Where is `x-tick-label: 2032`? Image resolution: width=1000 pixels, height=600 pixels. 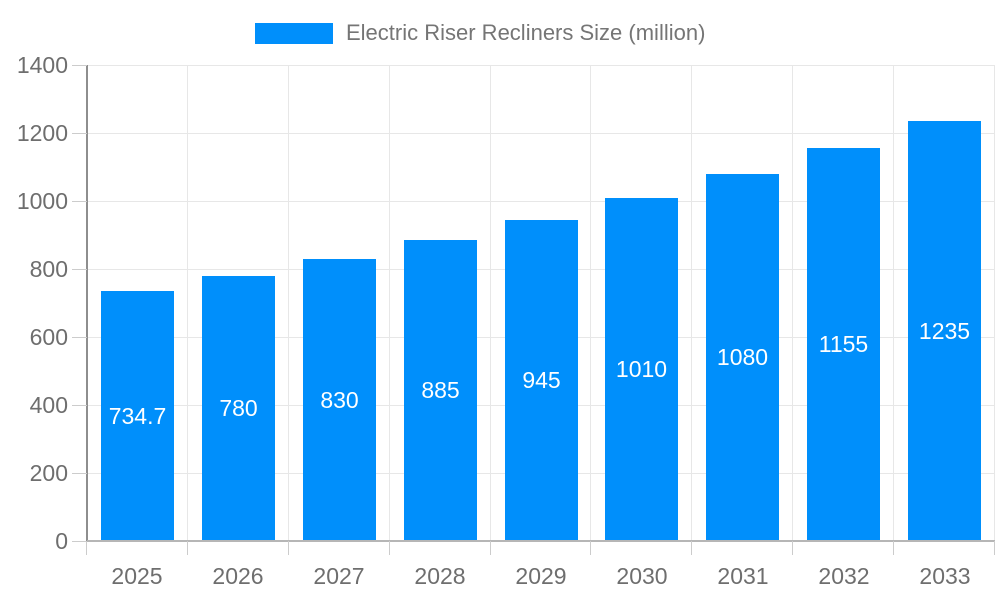
x-tick-label: 2032 is located at coordinates (844, 576).